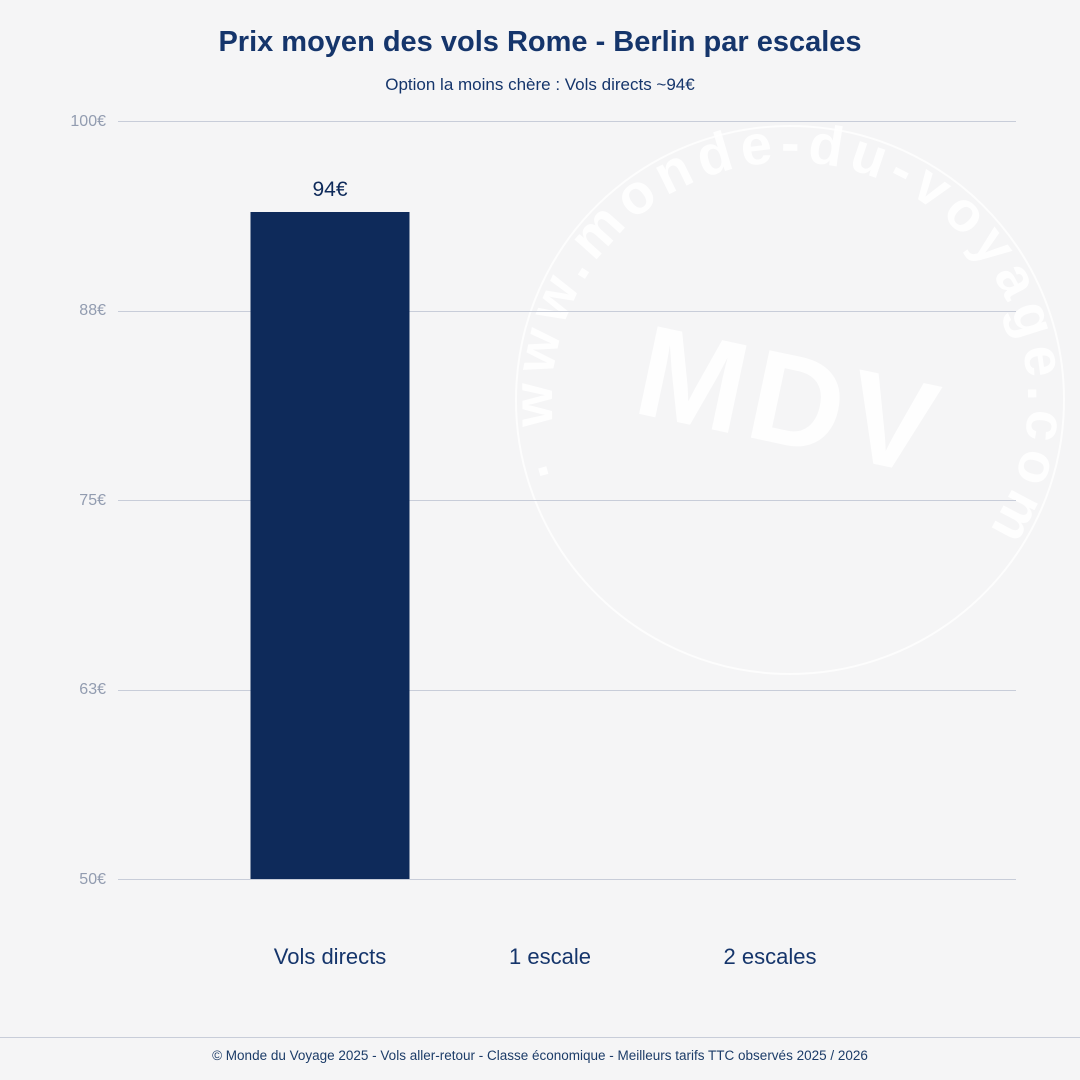  I want to click on y-axis-tick-label: 50€, so click(92, 879).